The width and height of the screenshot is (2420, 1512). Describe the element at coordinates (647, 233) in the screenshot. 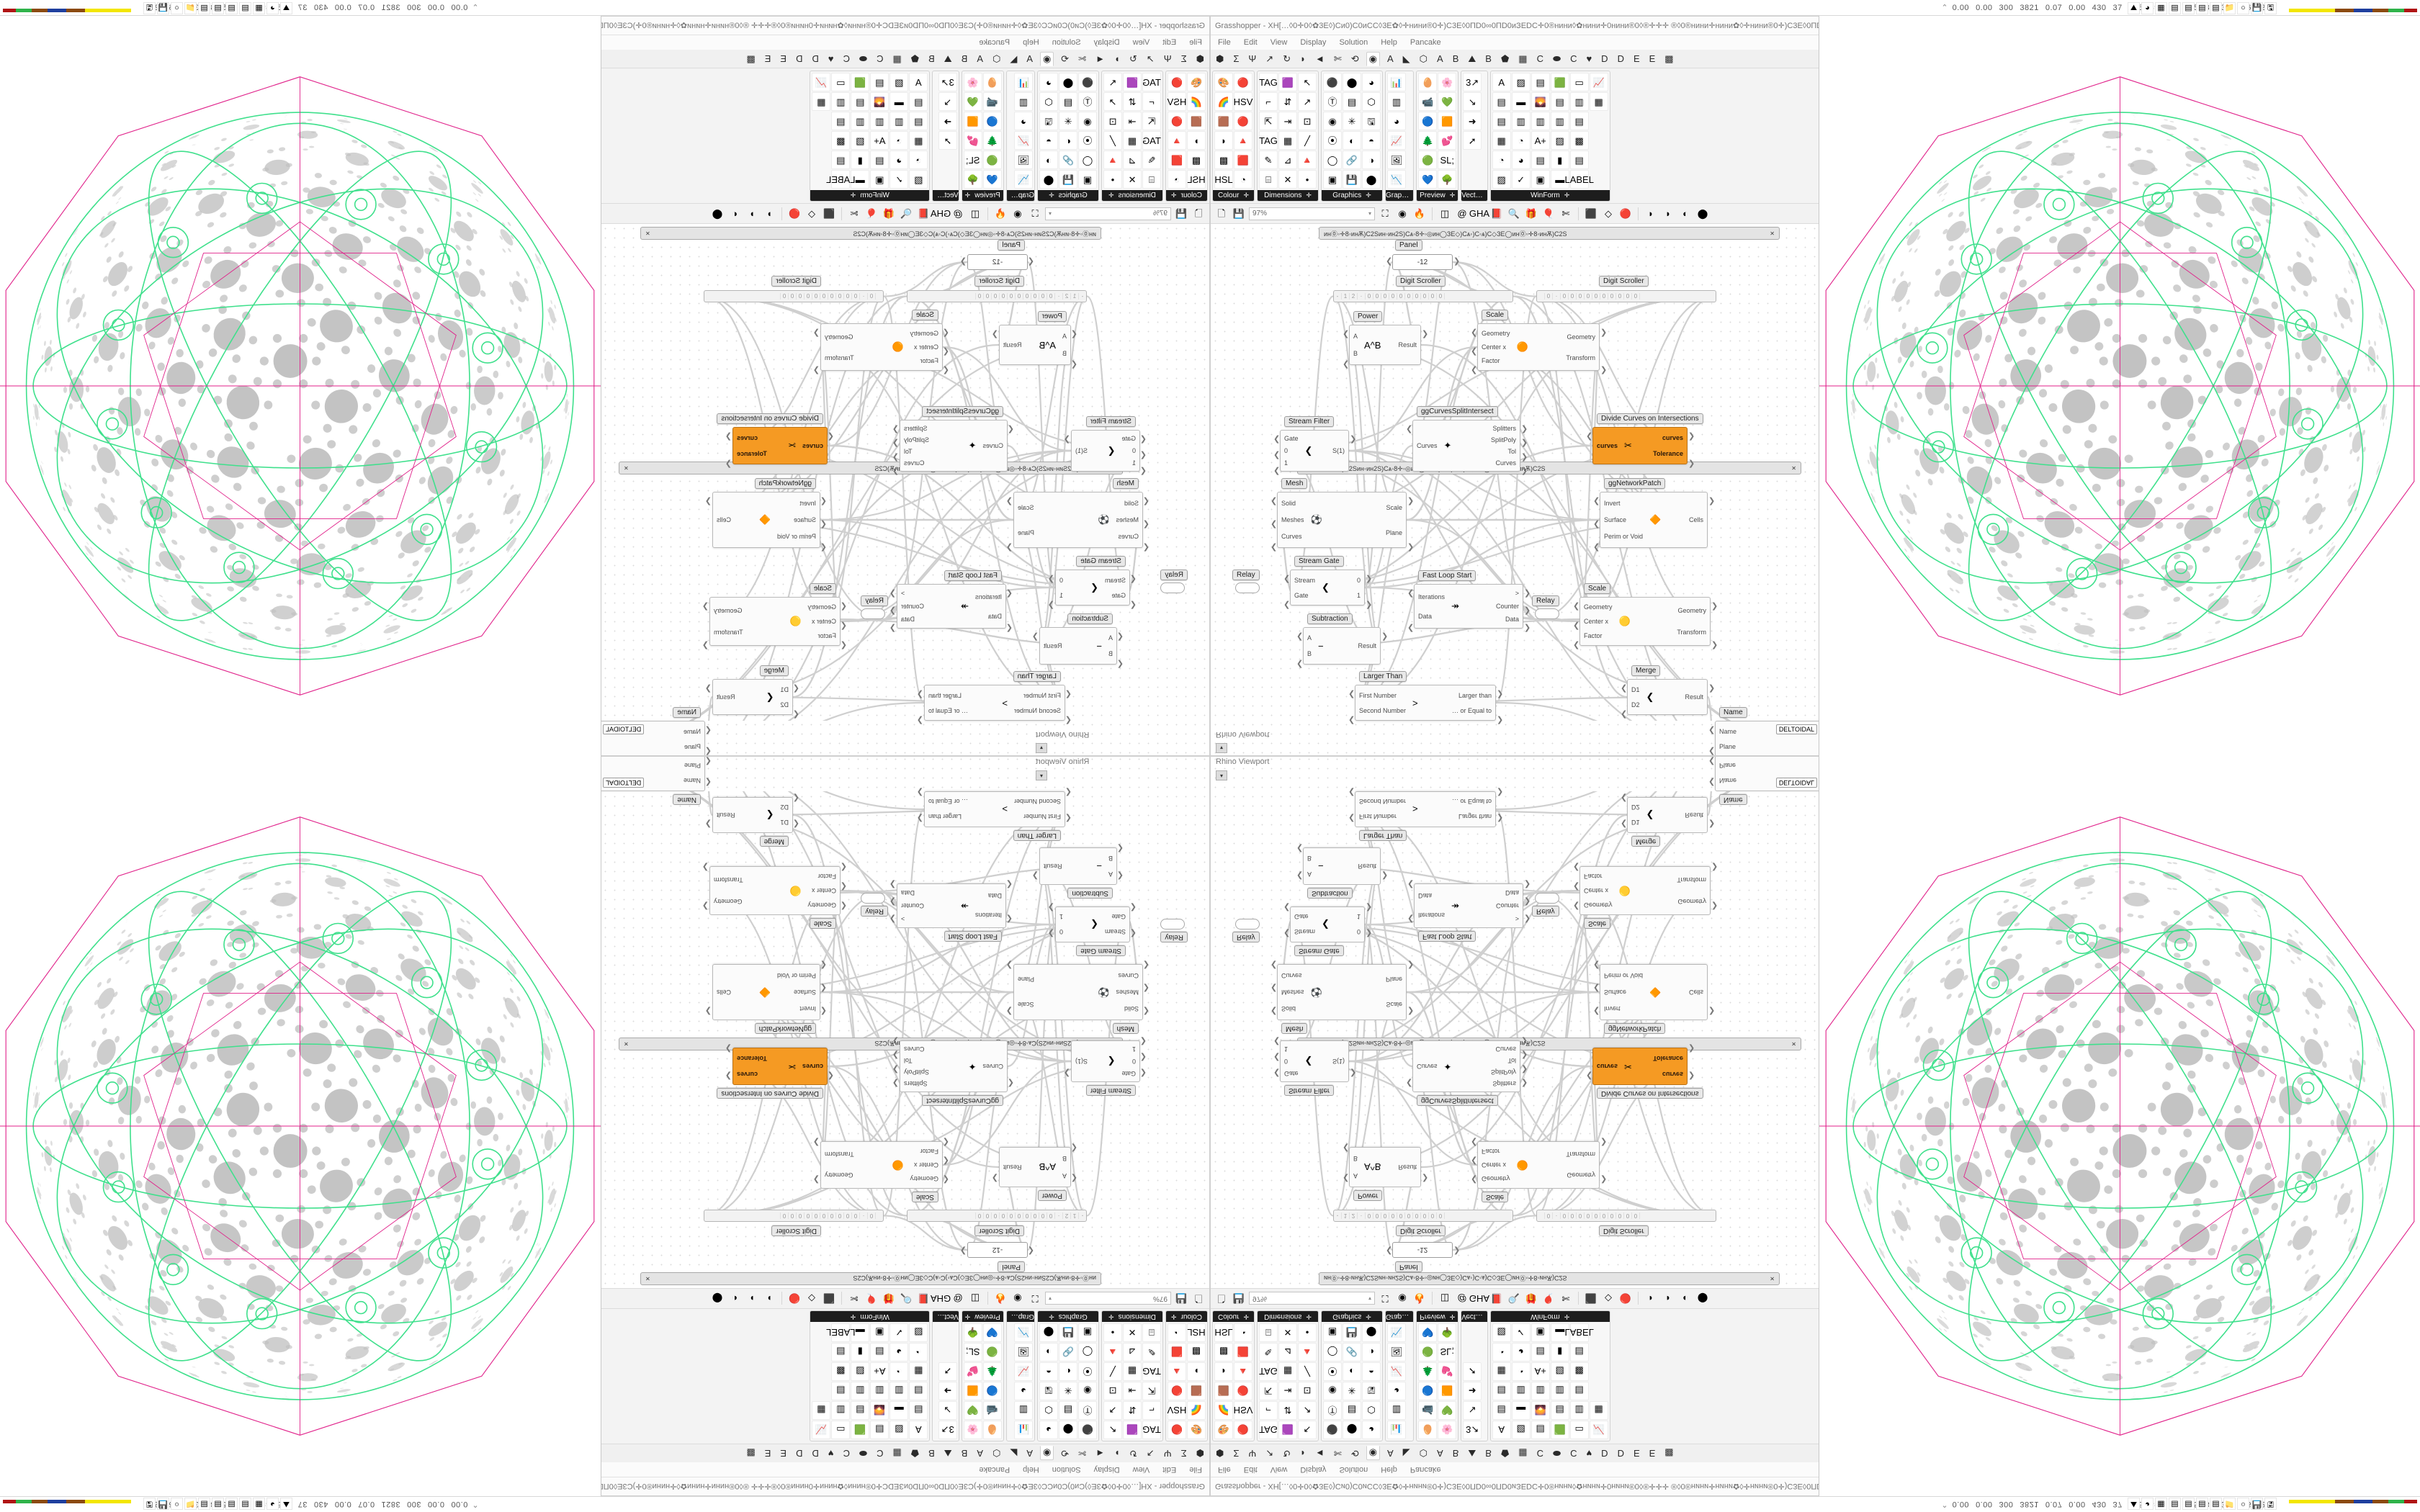

I see `close-icon: ✕` at that location.